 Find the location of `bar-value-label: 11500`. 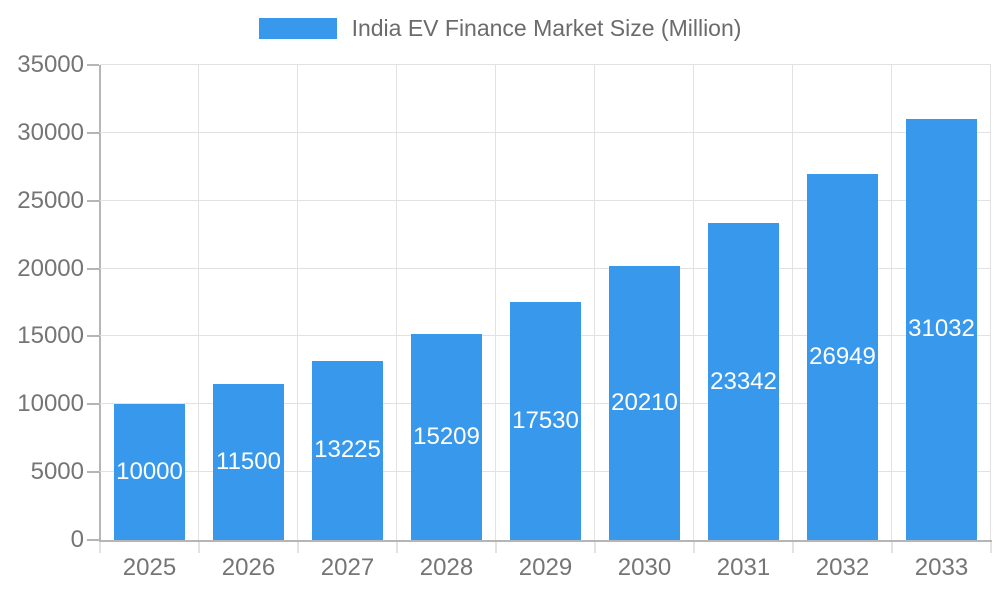

bar-value-label: 11500 is located at coordinates (248, 461).